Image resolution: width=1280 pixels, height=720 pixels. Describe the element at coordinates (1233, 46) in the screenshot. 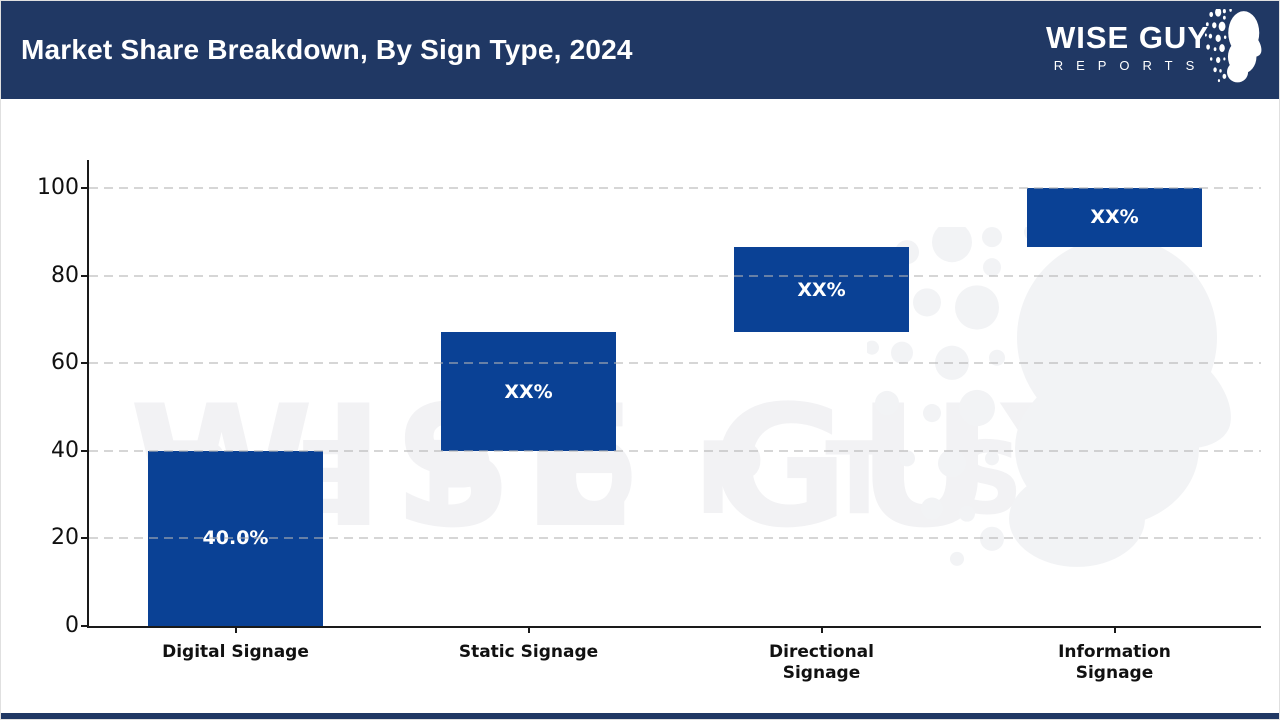

I see `wiseguy-face-icon` at that location.